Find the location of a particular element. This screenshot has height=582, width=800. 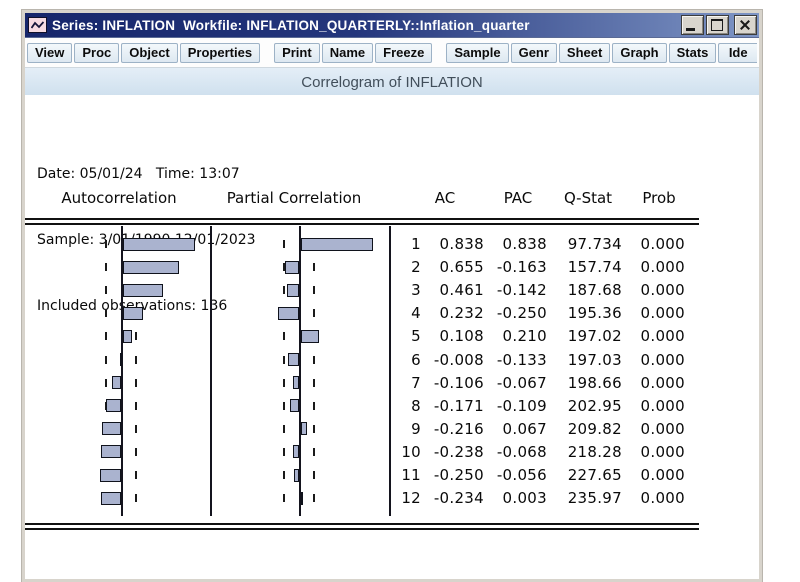

series-chart-icon is located at coordinates (37, 25).